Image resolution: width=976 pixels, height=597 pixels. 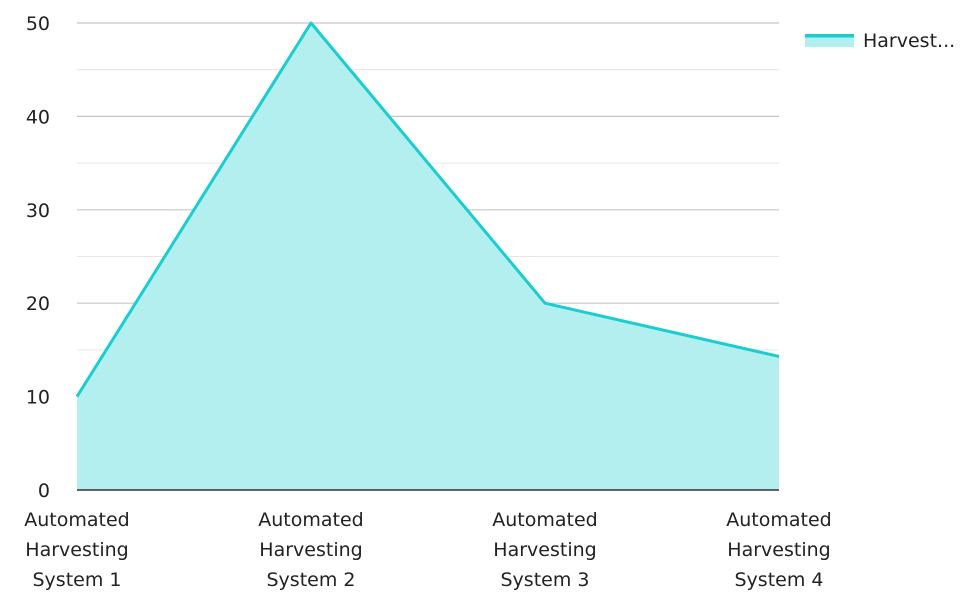 What do you see at coordinates (38, 257) in the screenshot?
I see `y-axis-tick-labels: 0 10 20 30 40 50` at bounding box center [38, 257].